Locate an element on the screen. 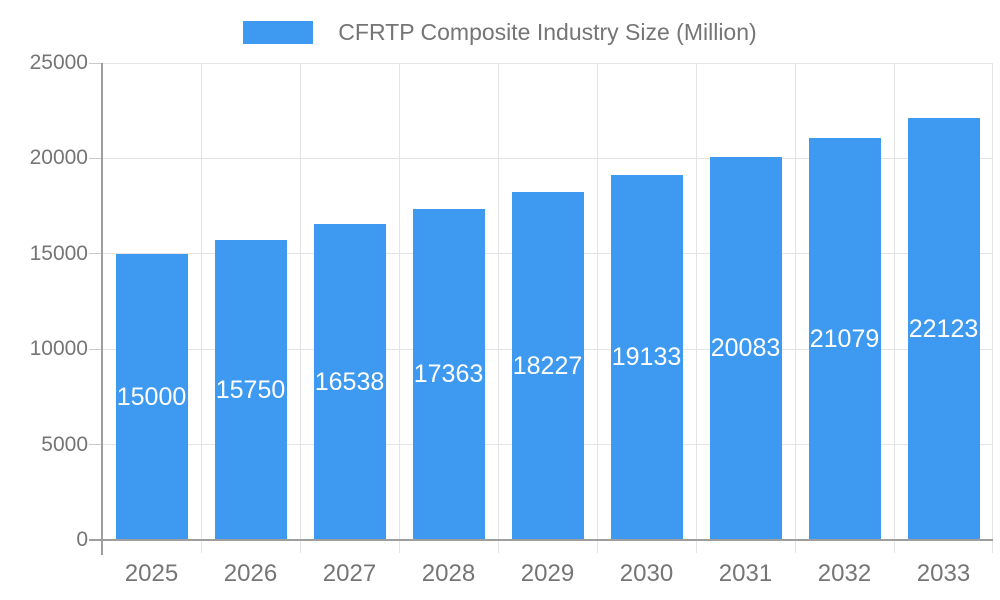 The height and width of the screenshot is (600, 1000). bar-2030: 19133 is located at coordinates (646, 357).